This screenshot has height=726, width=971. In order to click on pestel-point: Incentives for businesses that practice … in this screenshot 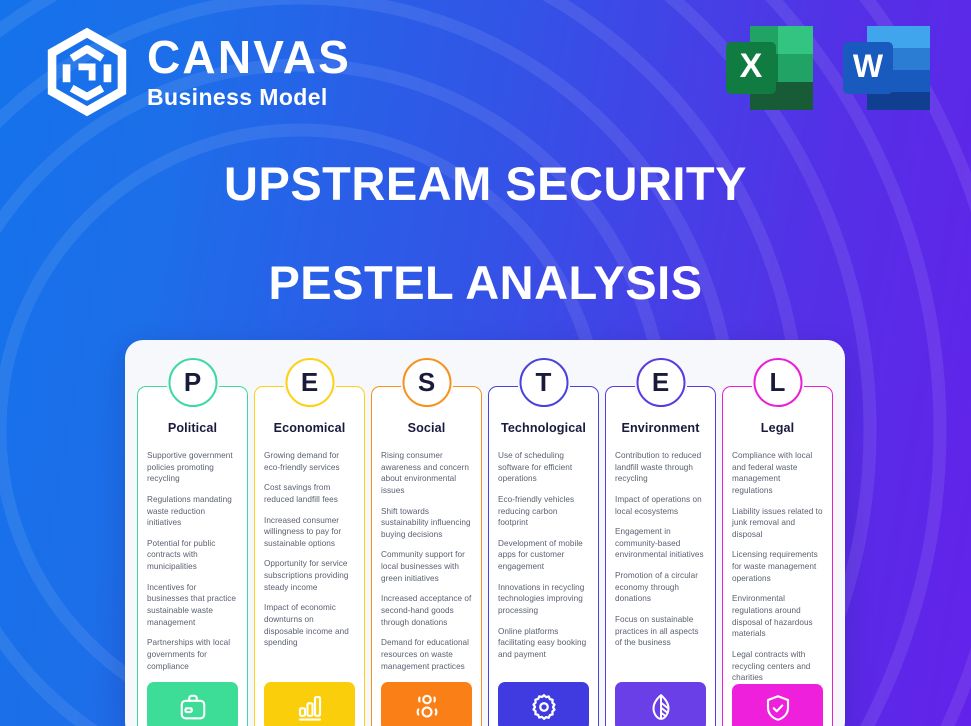, I will do `click(192, 604)`.